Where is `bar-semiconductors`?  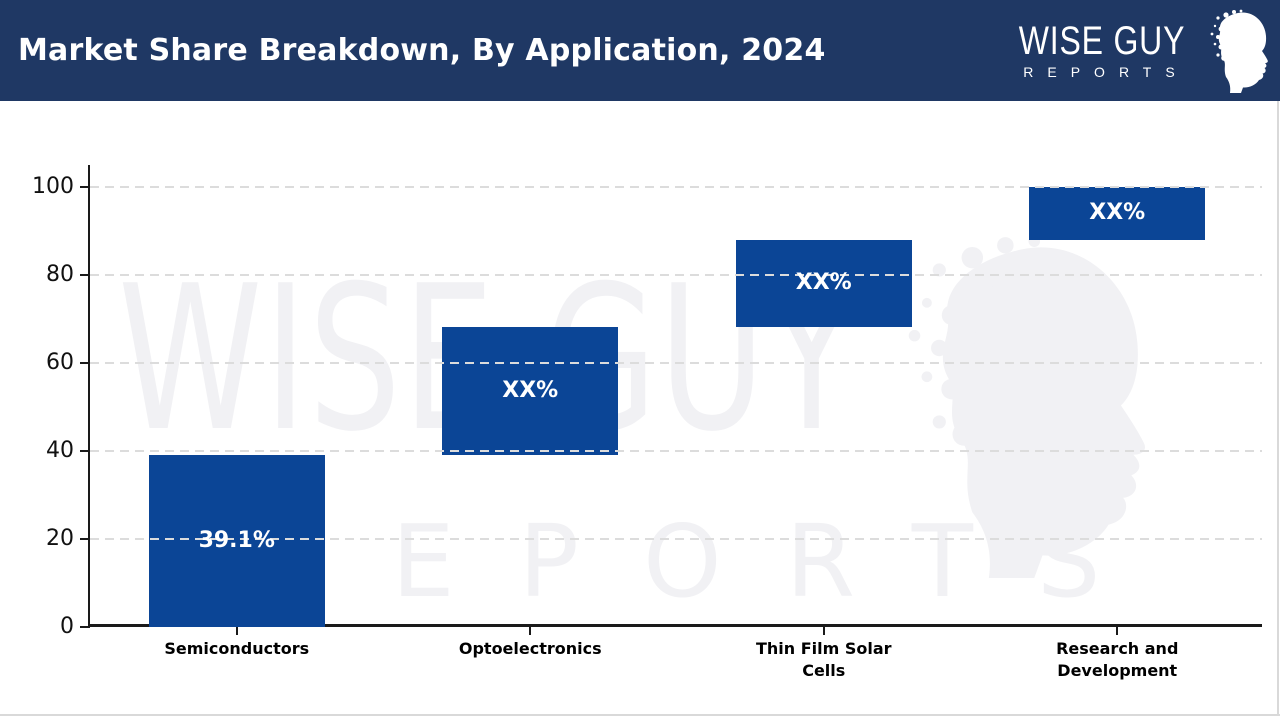 bar-semiconductors is located at coordinates (236, 540).